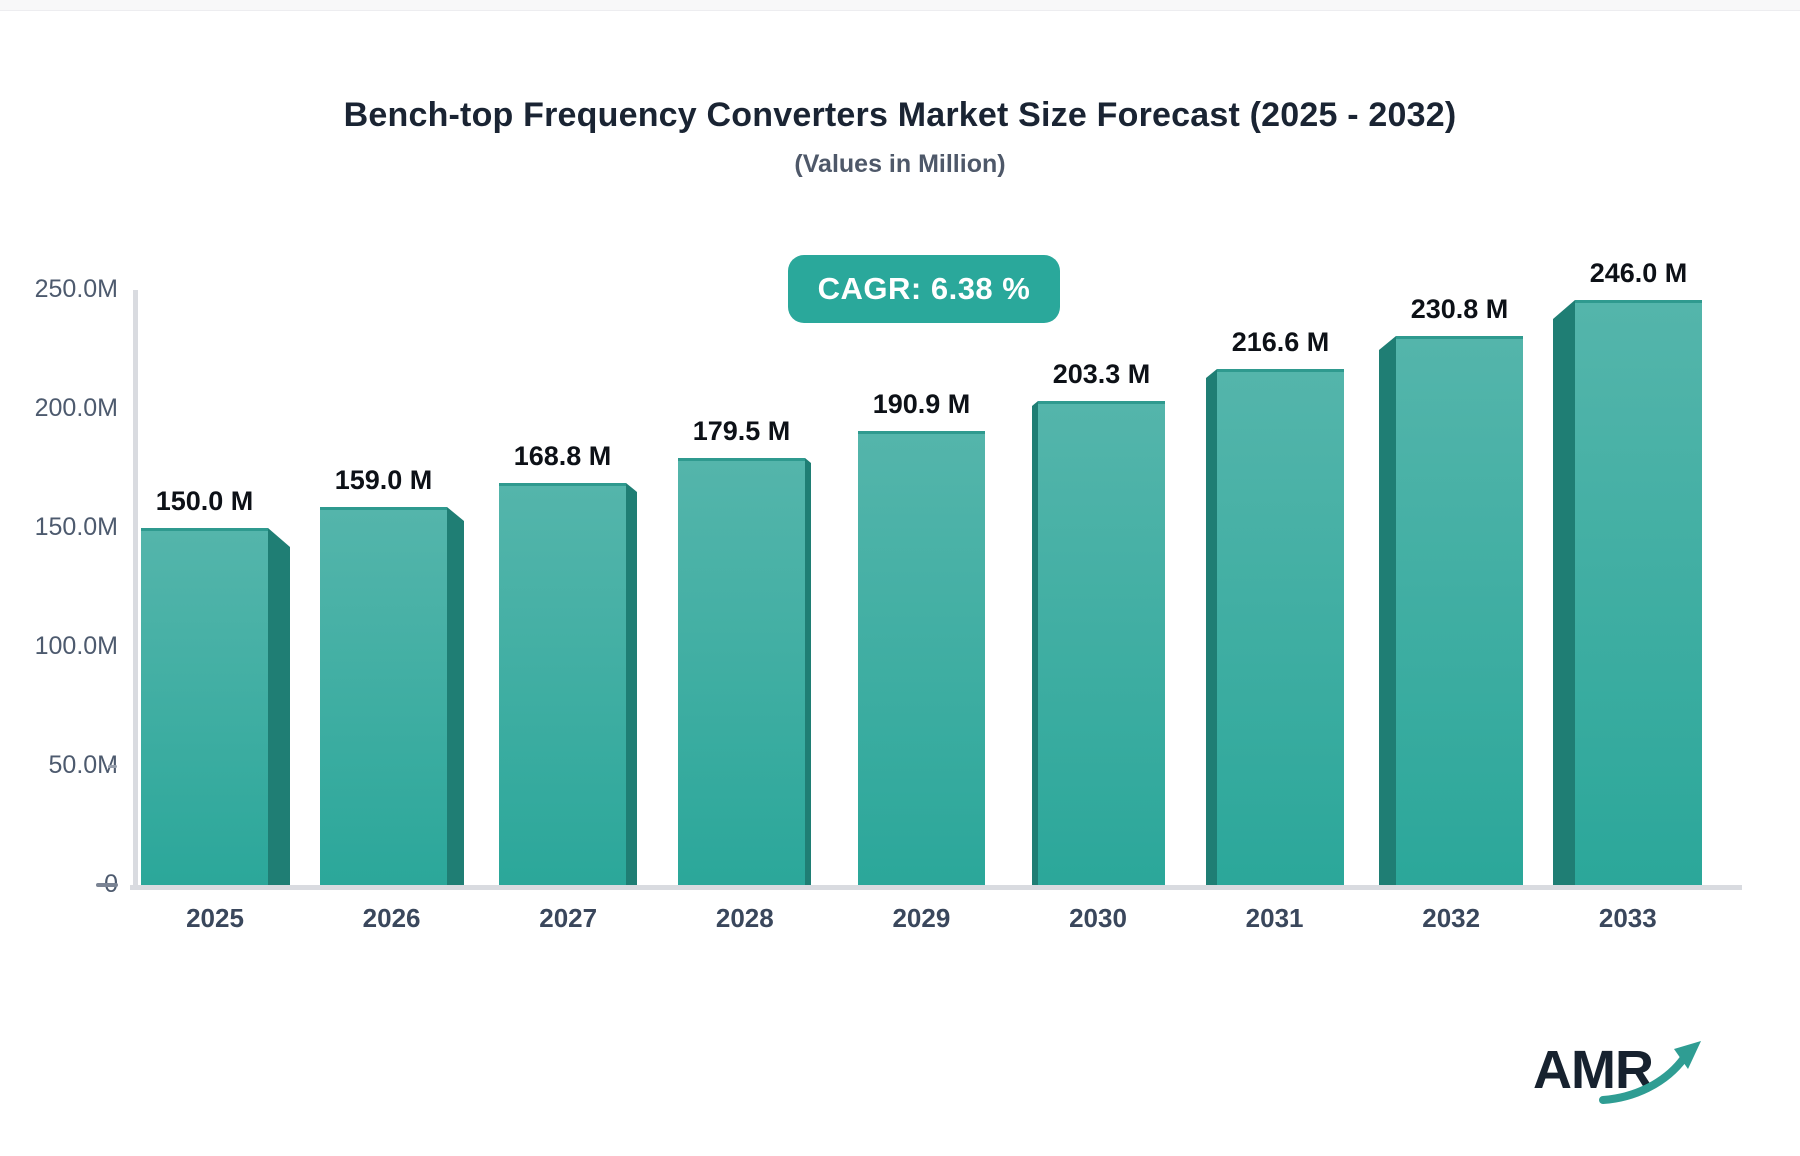 The width and height of the screenshot is (1800, 1156). I want to click on bar: 203.3 M, so click(1098, 622).